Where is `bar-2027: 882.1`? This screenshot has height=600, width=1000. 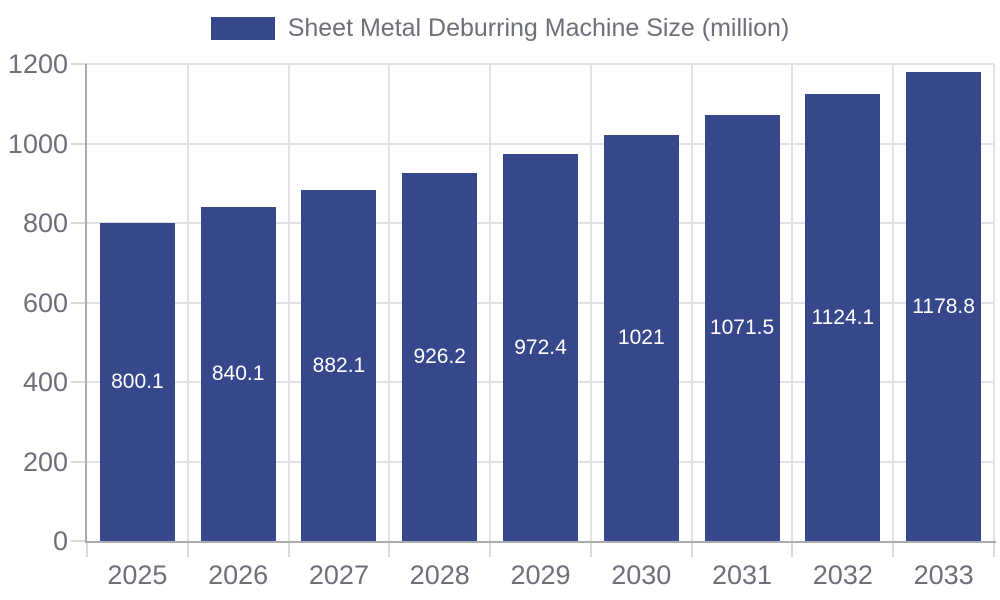 bar-2027: 882.1 is located at coordinates (339, 365).